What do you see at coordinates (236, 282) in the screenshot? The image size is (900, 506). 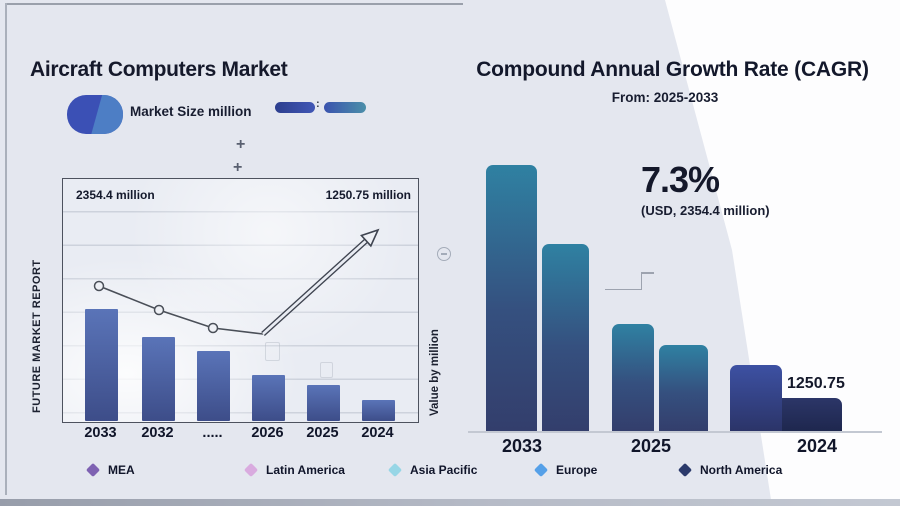 I see `trend-line-with-arrow` at bounding box center [236, 282].